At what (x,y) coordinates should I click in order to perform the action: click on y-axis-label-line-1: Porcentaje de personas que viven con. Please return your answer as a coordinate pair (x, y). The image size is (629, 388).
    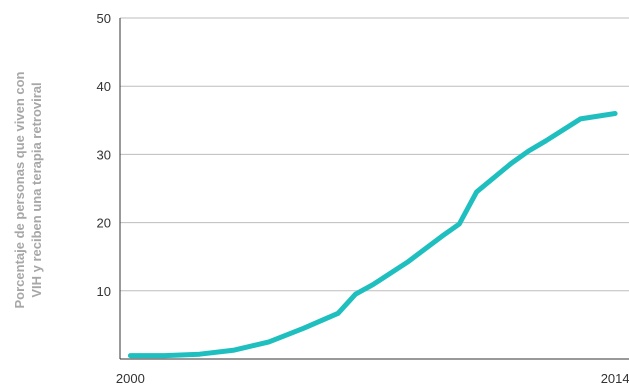
    Looking at the image, I should click on (19, 189).